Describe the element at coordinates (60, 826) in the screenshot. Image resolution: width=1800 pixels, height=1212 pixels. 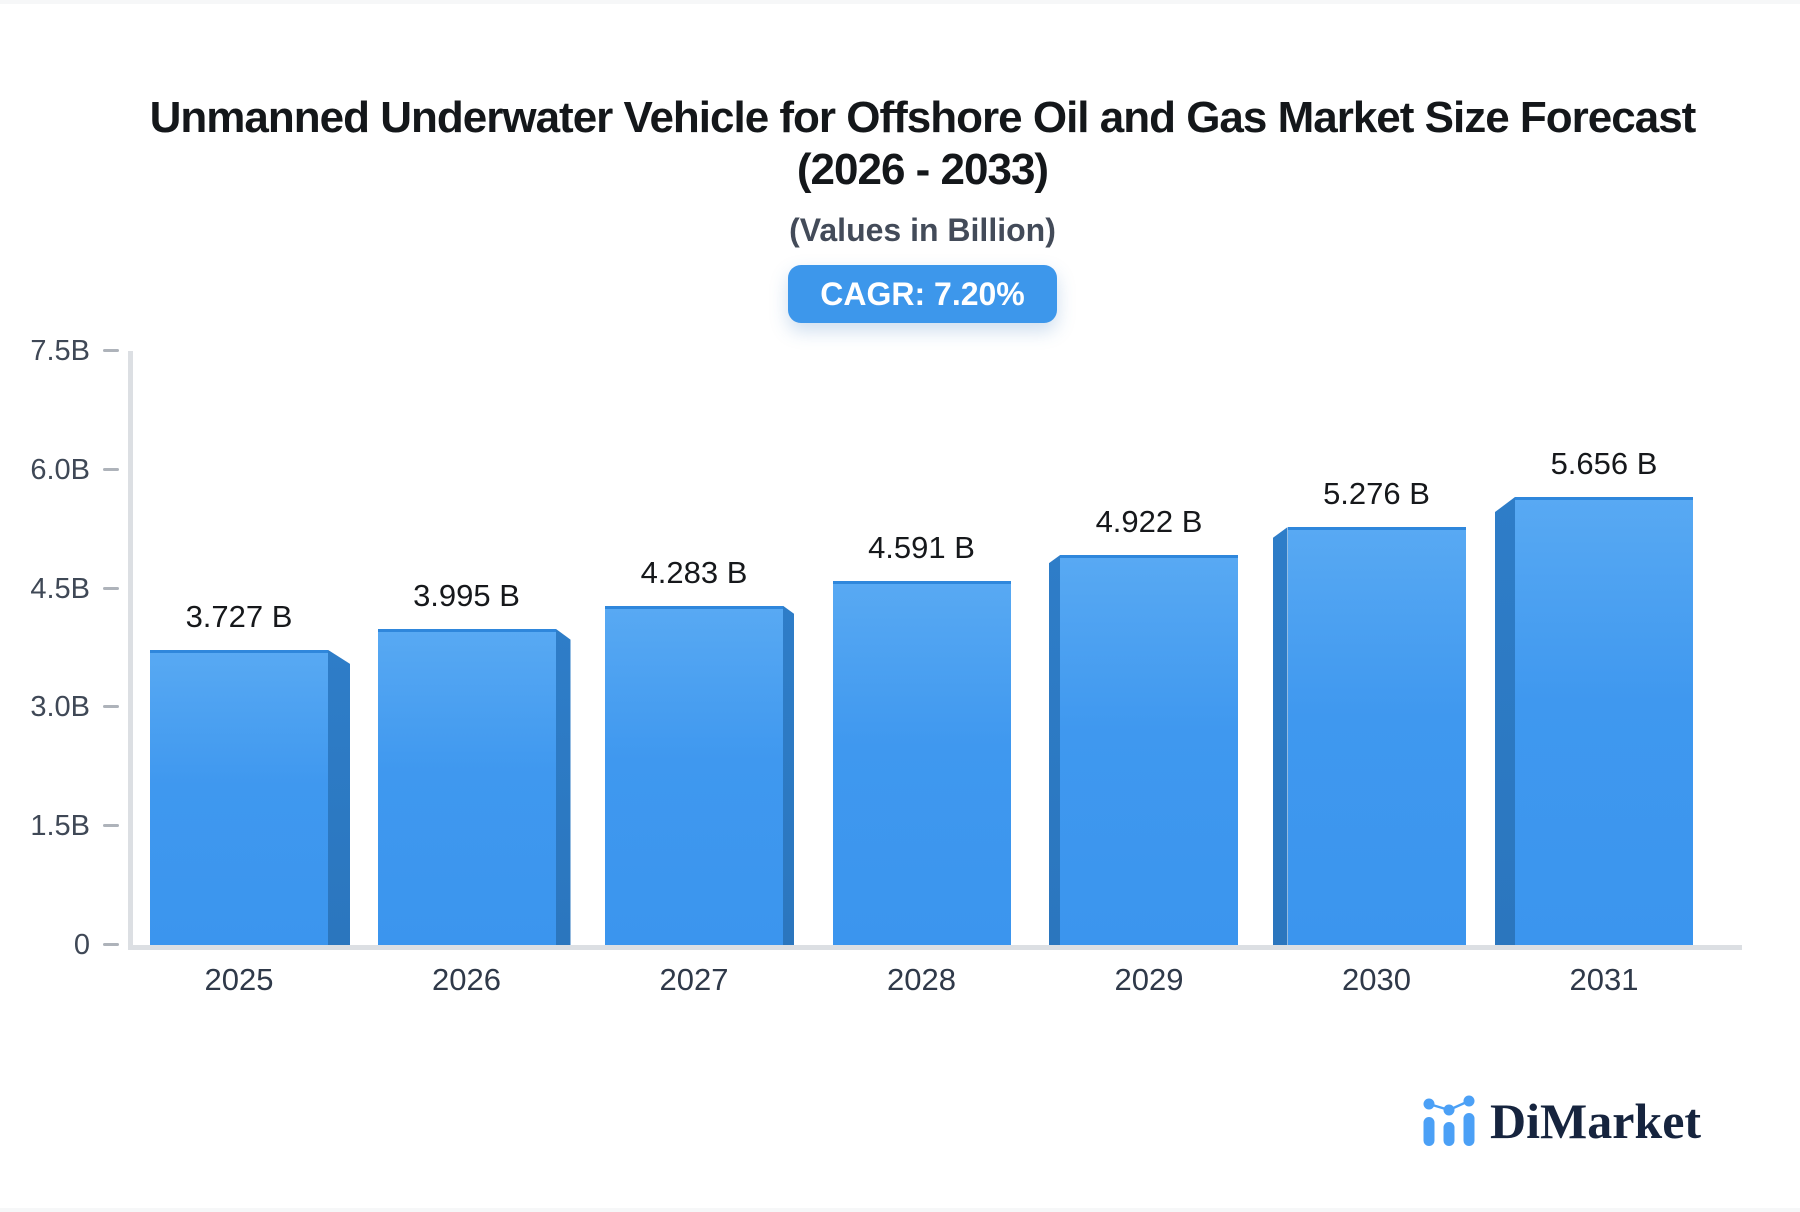
I see `y-axis-label-1.5B: 1.5B` at that location.